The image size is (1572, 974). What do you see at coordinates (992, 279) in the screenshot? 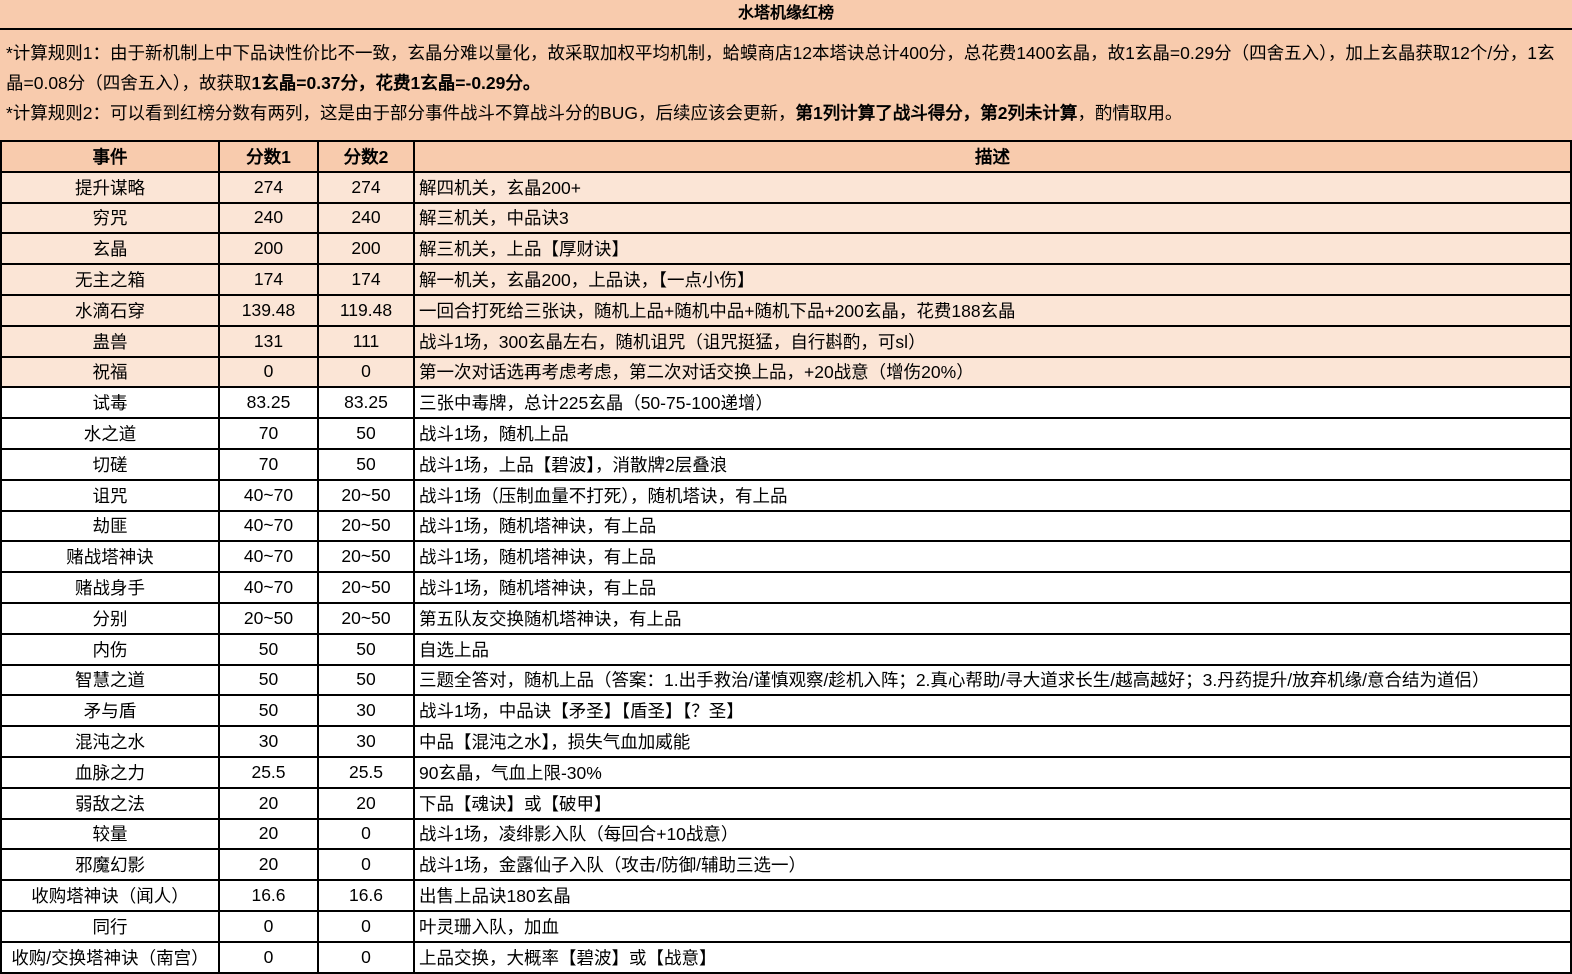
I see `desc-cell: 解一机关，玄晶200，上品诀，【一点小伤】` at bounding box center [992, 279].